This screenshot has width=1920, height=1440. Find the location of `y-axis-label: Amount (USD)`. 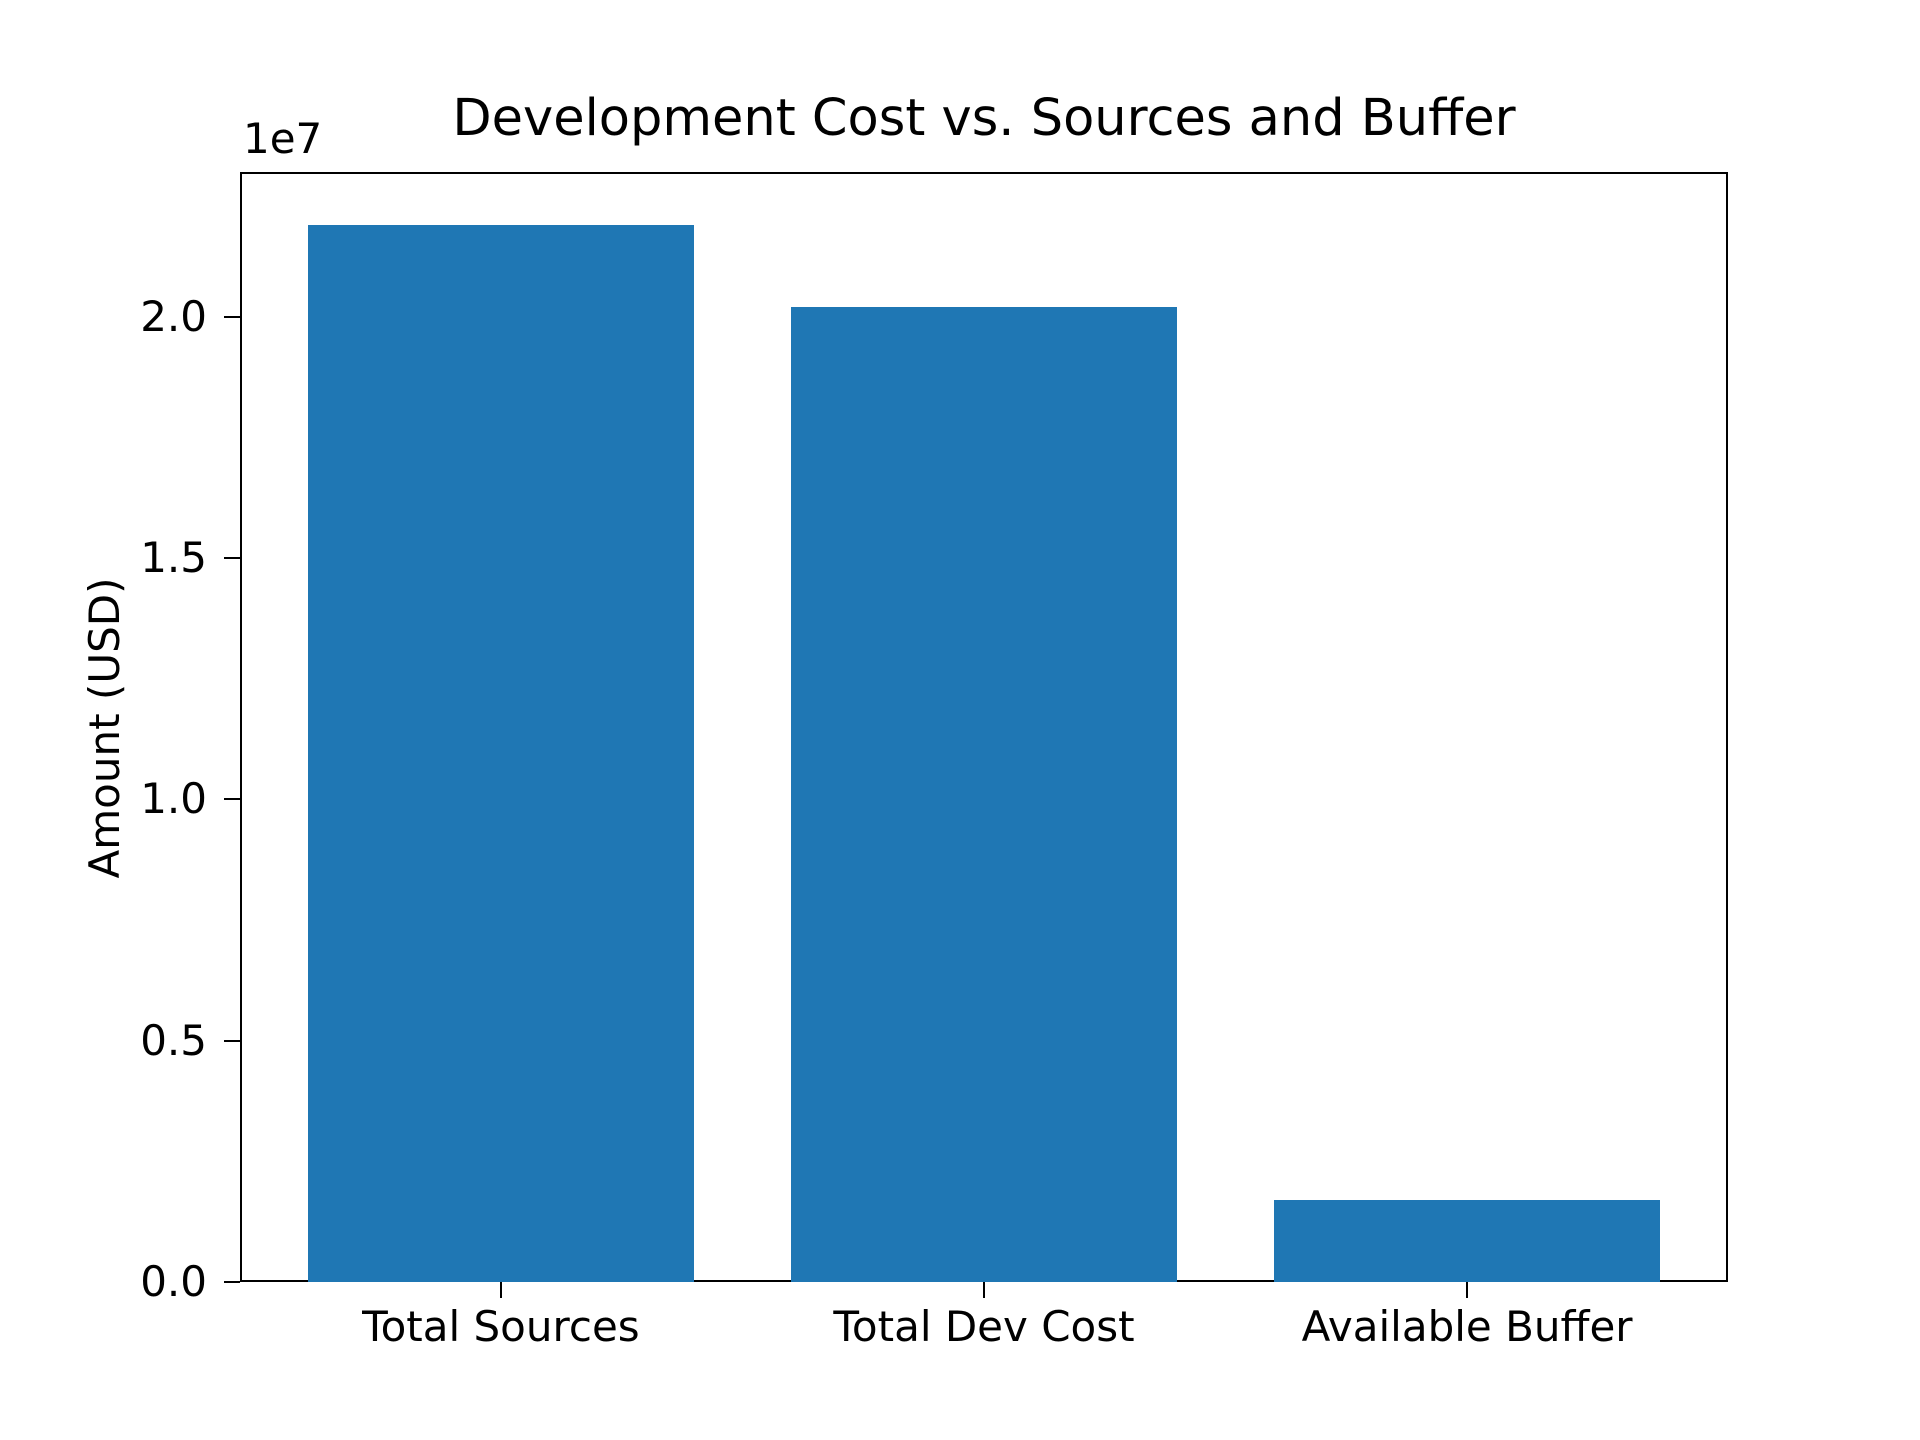

y-axis-label: Amount (USD) is located at coordinates (104, 728).